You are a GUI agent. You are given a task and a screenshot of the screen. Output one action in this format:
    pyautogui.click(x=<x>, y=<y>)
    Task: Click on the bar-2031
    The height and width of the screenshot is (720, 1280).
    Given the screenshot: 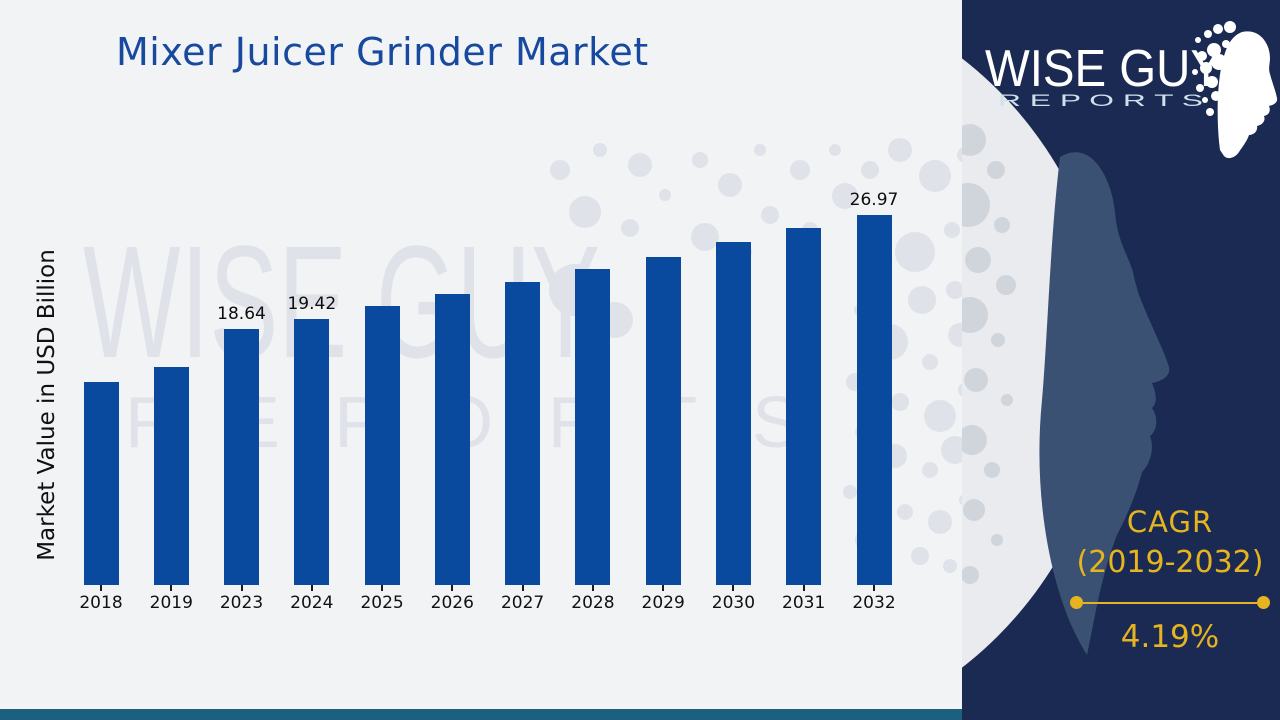 What is the action you would take?
    pyautogui.click(x=804, y=406)
    